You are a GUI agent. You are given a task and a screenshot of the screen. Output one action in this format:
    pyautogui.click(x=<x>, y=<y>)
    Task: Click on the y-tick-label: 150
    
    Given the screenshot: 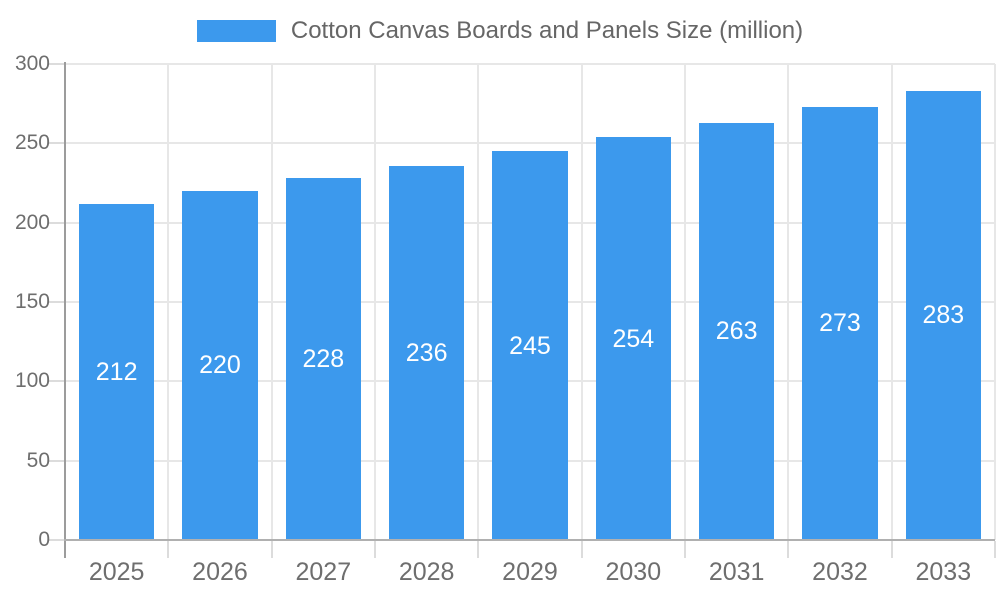 What is the action you would take?
    pyautogui.click(x=32, y=301)
    